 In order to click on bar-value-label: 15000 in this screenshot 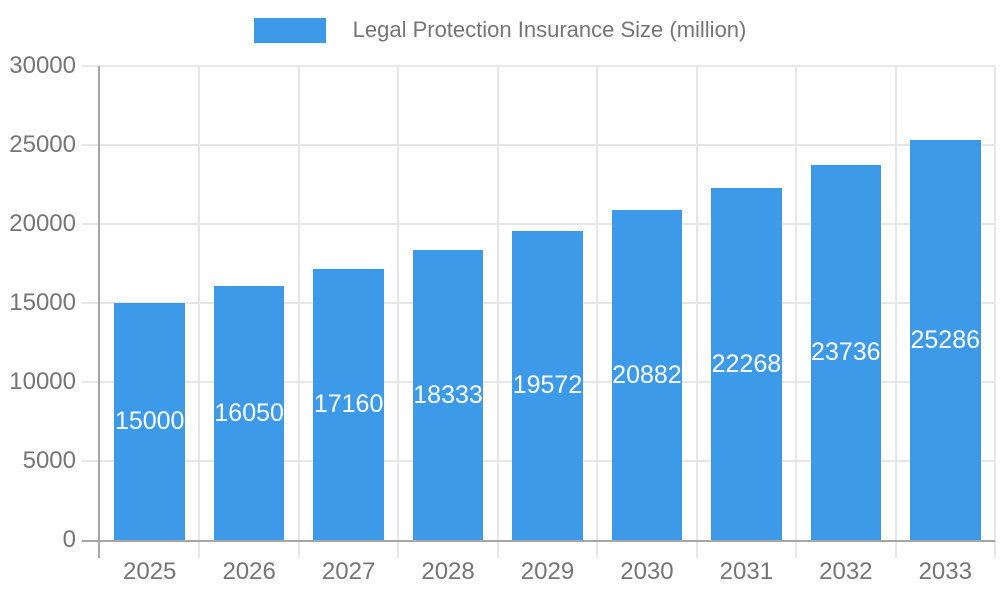, I will do `click(149, 421)`.